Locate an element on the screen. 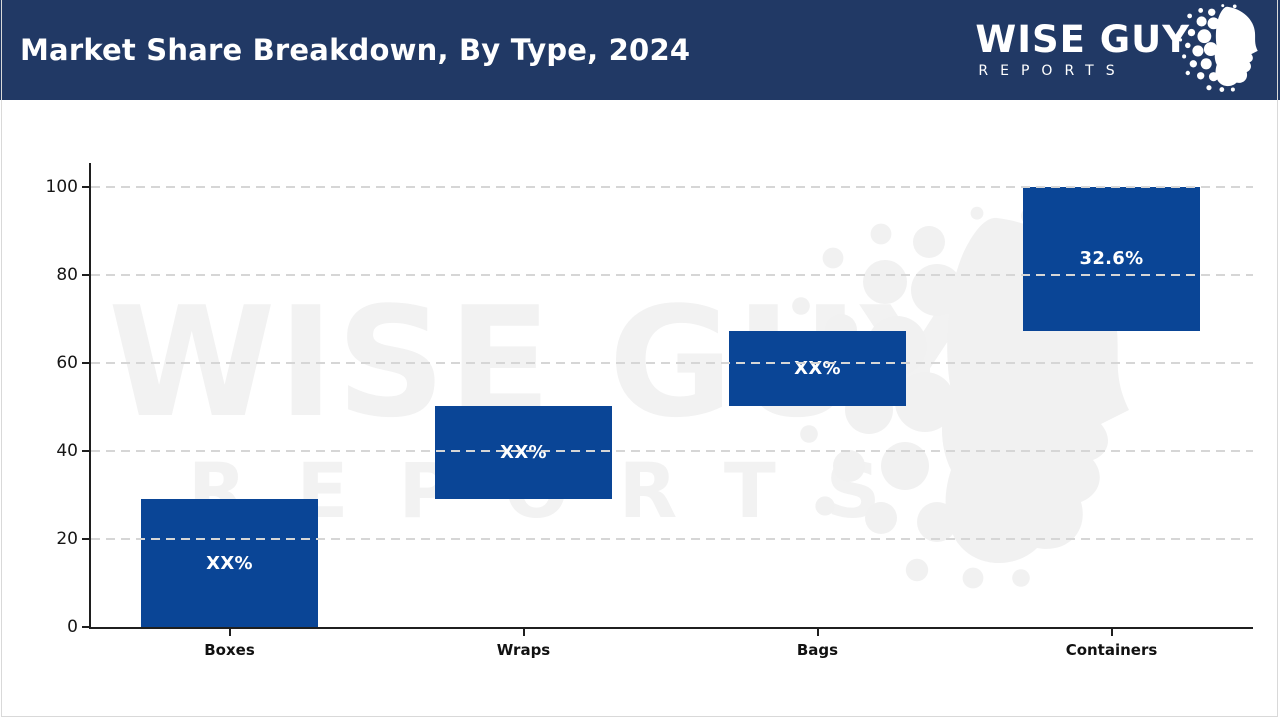 Image resolution: width=1280 pixels, height=720 pixels. x-tick-label: Wraps is located at coordinates (523, 650).